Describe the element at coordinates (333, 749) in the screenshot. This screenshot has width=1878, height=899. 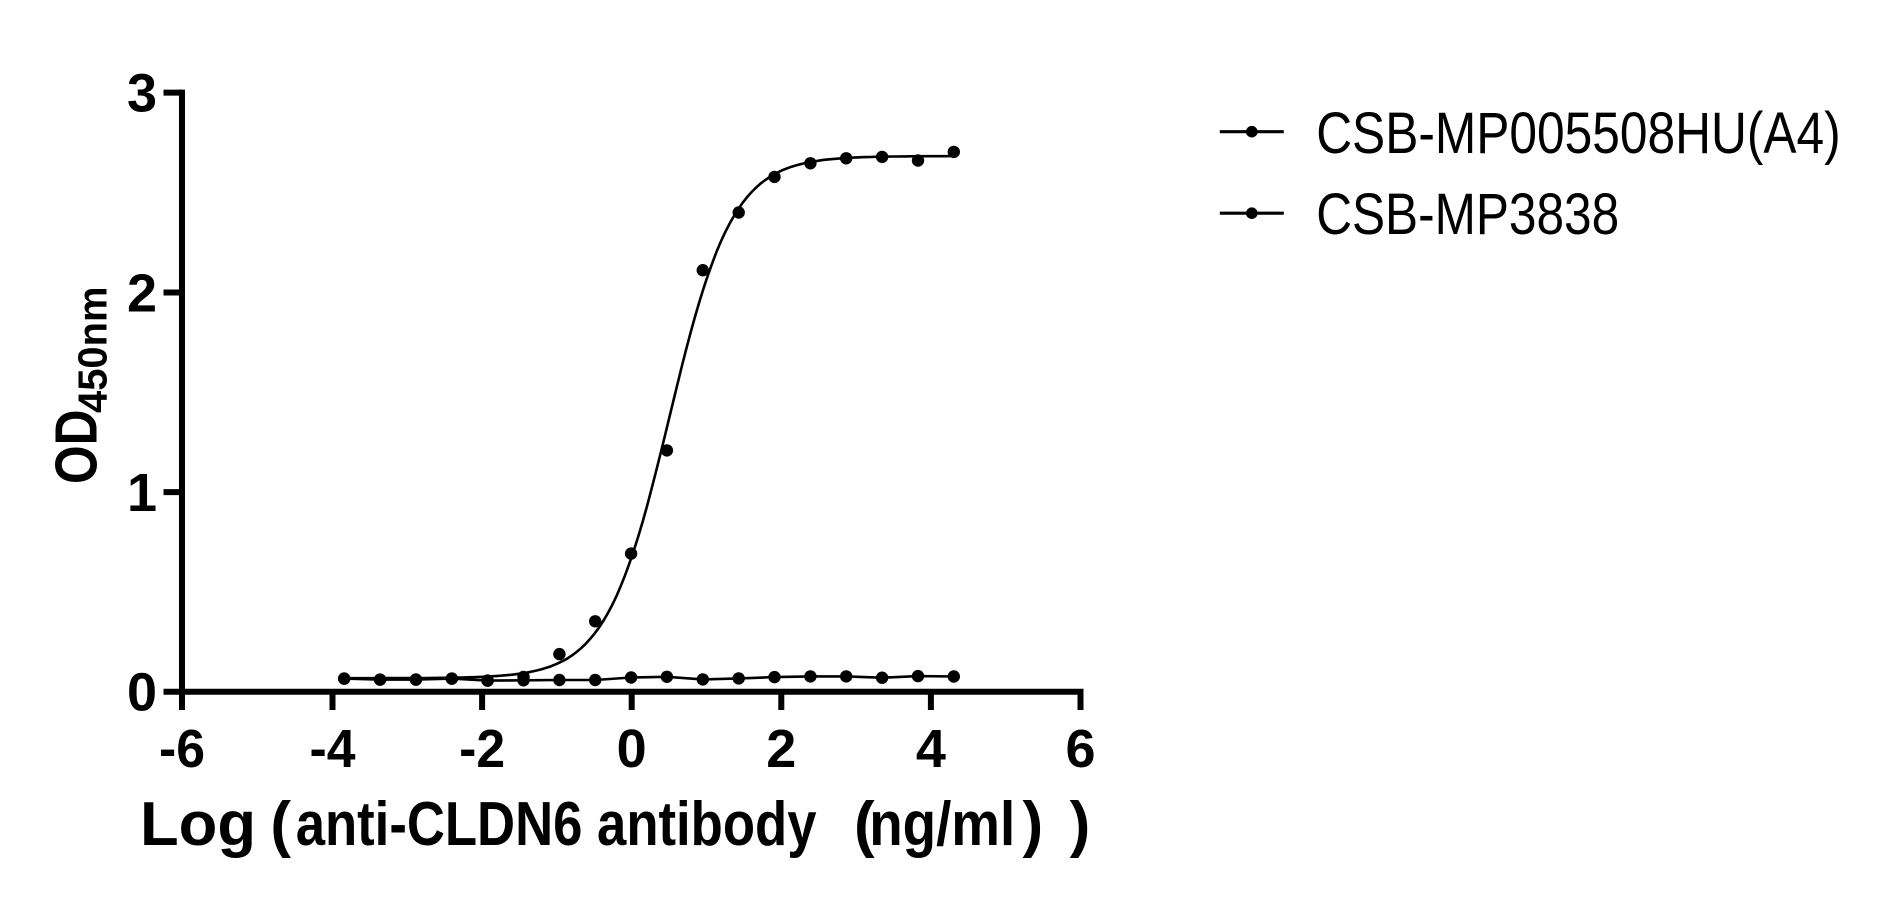
I see `svg-text: -4` at that location.